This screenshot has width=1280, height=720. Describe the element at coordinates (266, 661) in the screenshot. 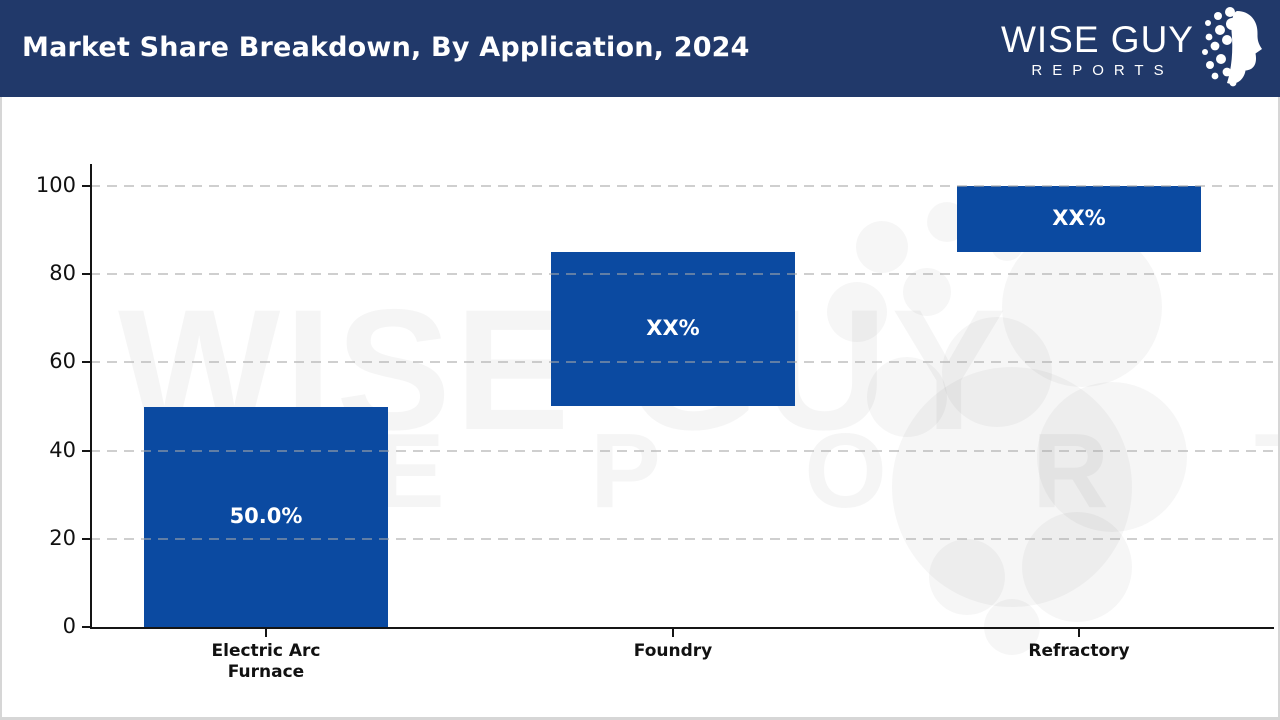

I see `category-label: Electric Arc Furnace` at that location.